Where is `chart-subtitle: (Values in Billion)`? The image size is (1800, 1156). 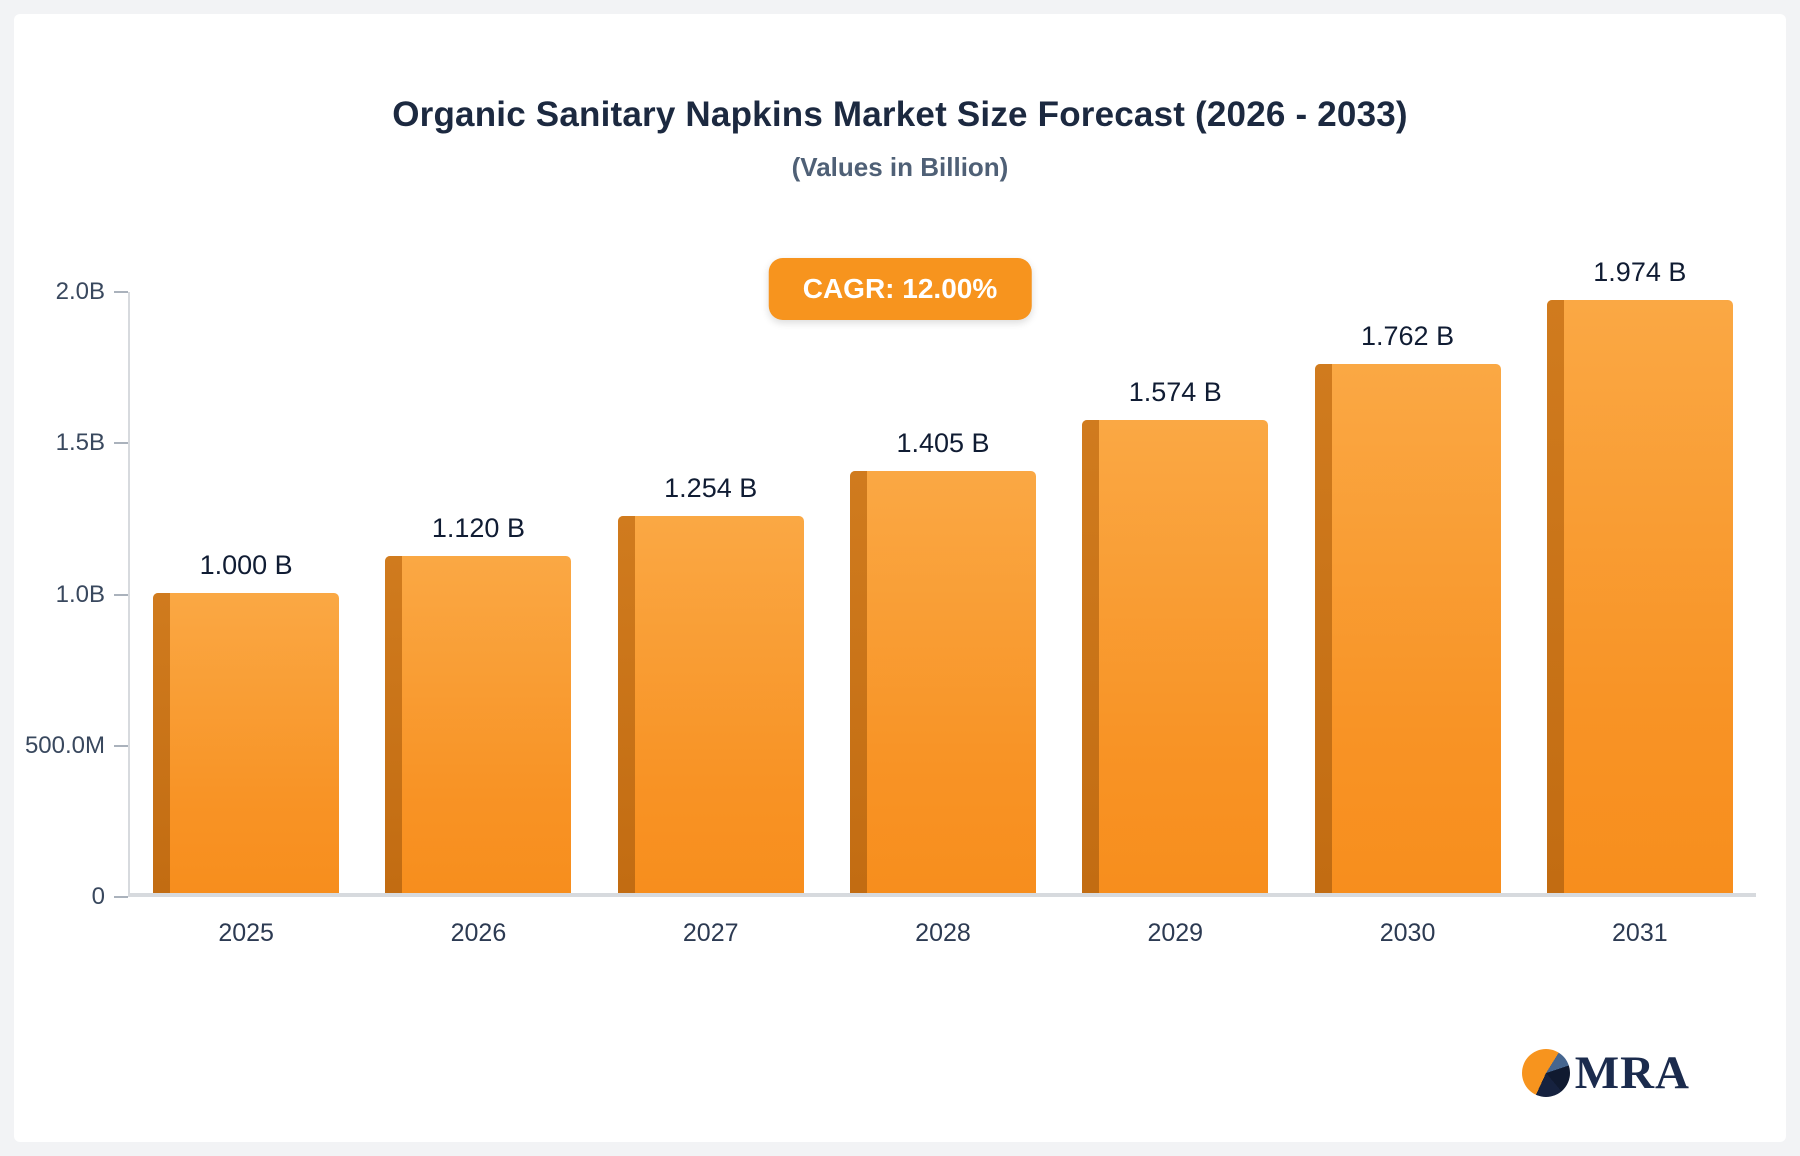
chart-subtitle: (Values in Billion) is located at coordinates (900, 167).